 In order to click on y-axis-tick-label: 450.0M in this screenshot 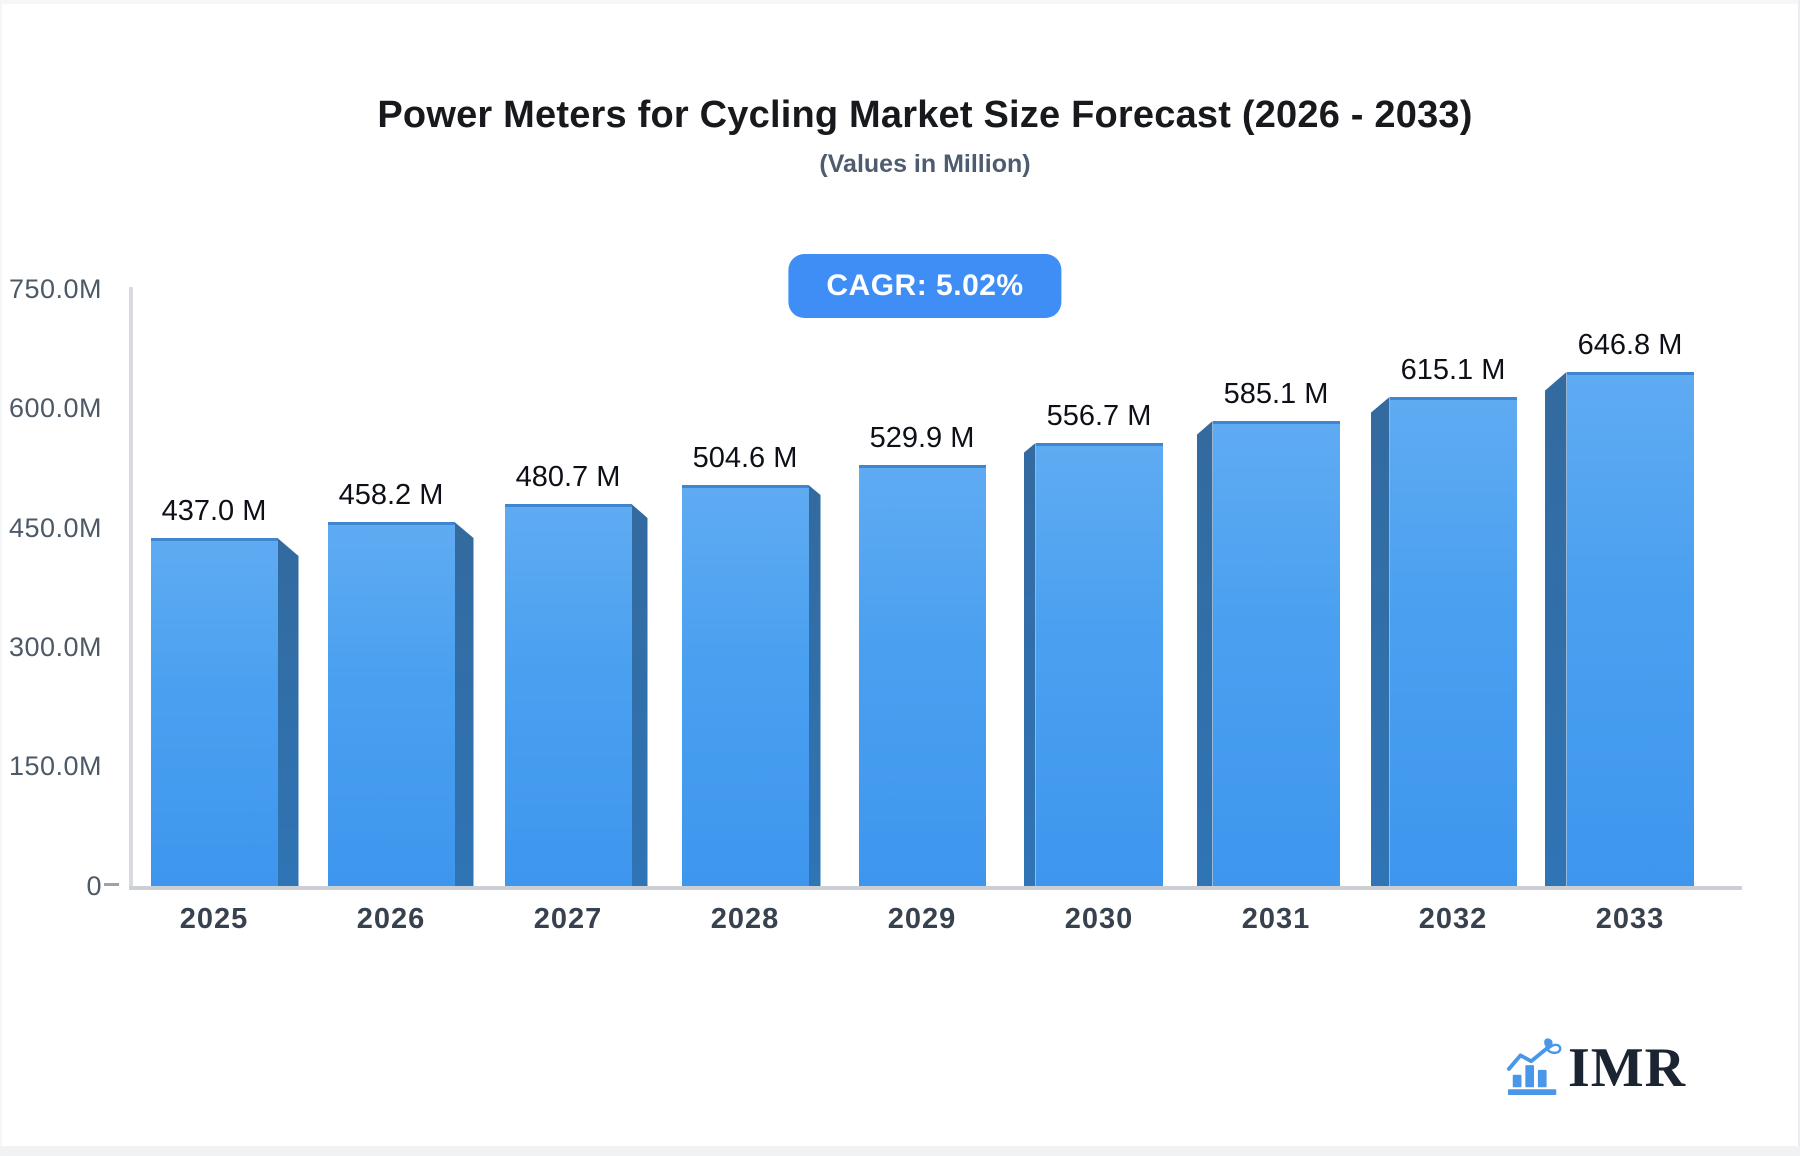, I will do `click(55, 527)`.